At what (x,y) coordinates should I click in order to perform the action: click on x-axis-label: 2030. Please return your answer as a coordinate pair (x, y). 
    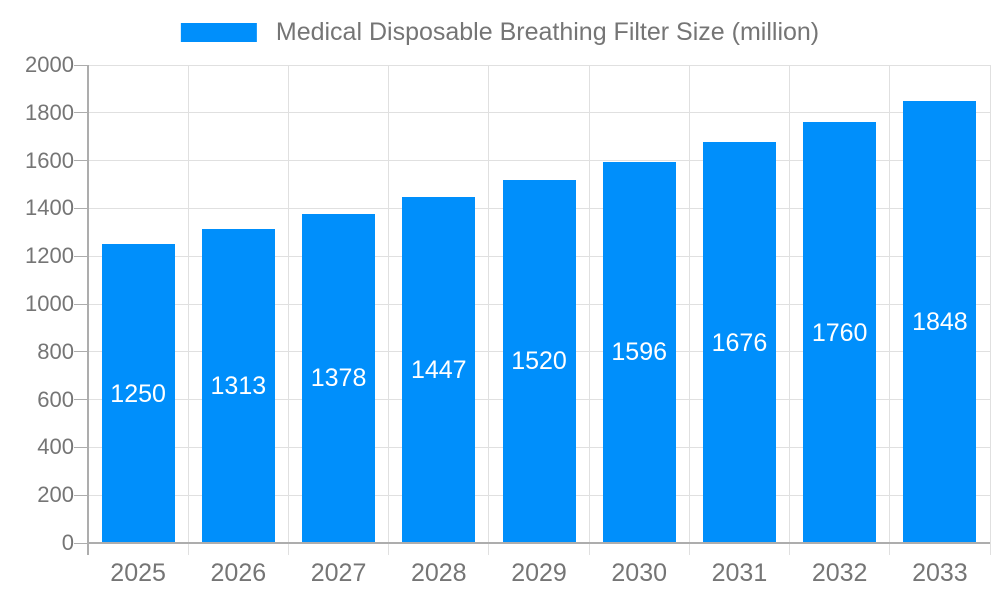
    Looking at the image, I should click on (639, 573).